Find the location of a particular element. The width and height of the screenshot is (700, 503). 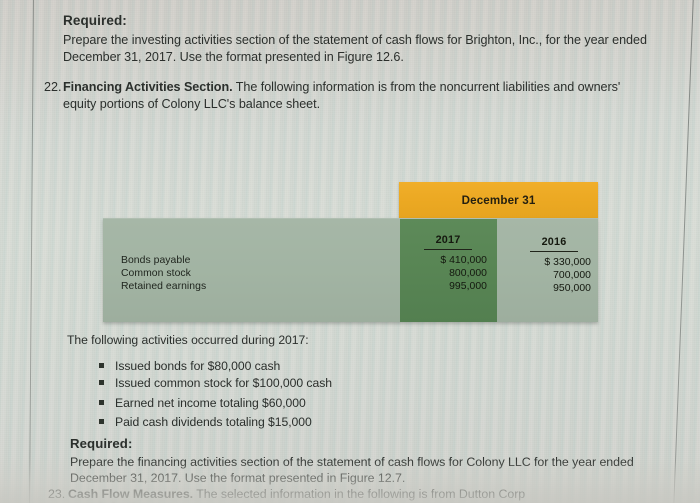

row-label-retained-earnings: Retained earnings is located at coordinates (164, 286).